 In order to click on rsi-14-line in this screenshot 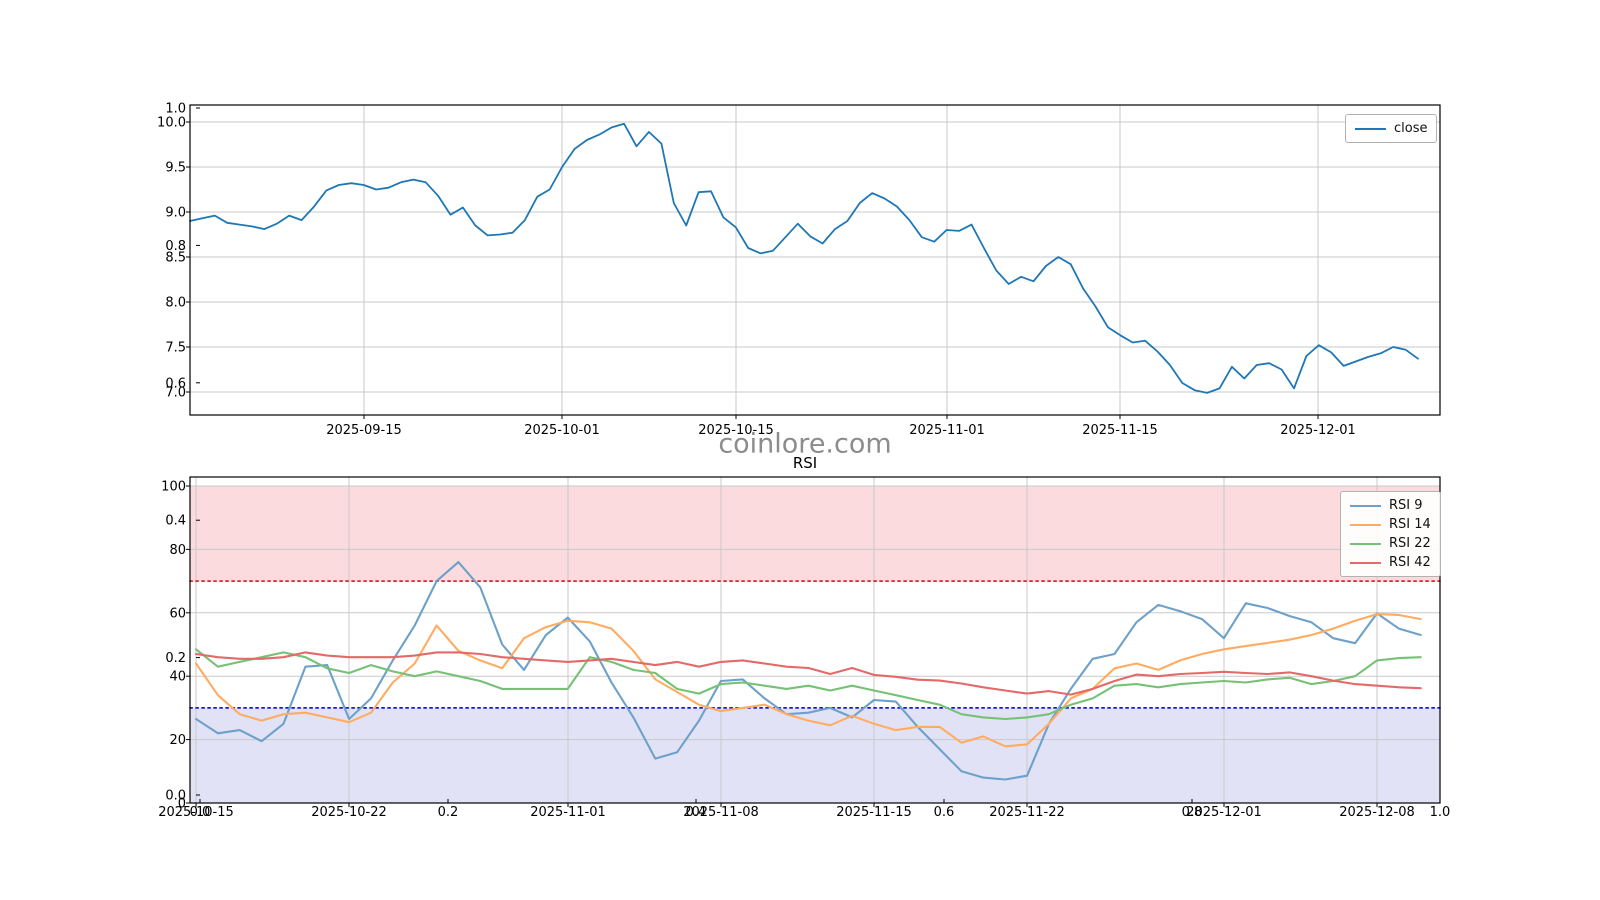, I will do `click(808, 680)`.